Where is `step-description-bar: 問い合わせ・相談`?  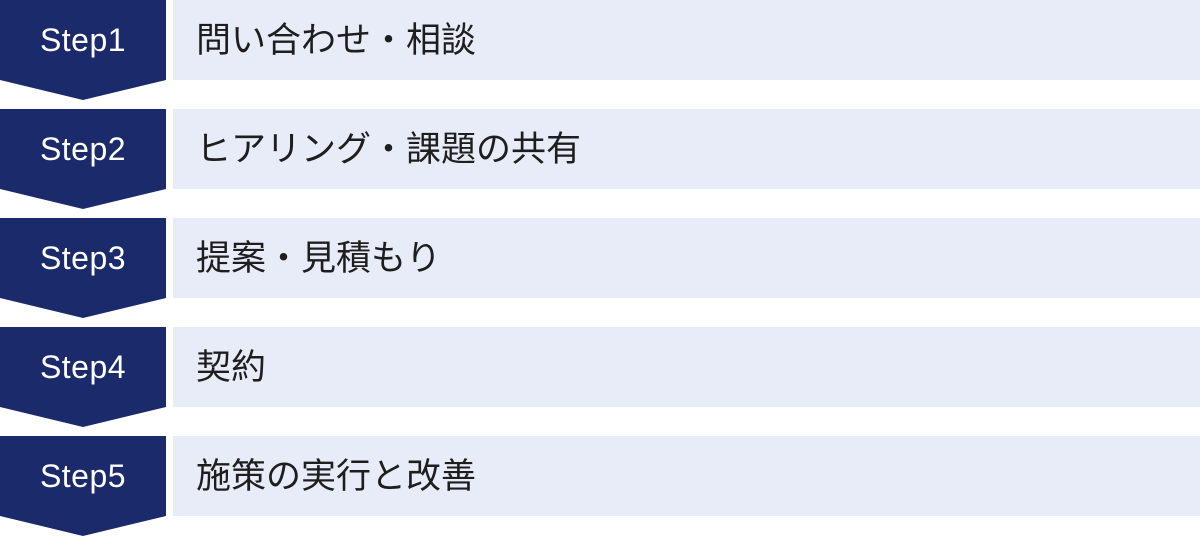 step-description-bar: 問い合わせ・相談 is located at coordinates (686, 40).